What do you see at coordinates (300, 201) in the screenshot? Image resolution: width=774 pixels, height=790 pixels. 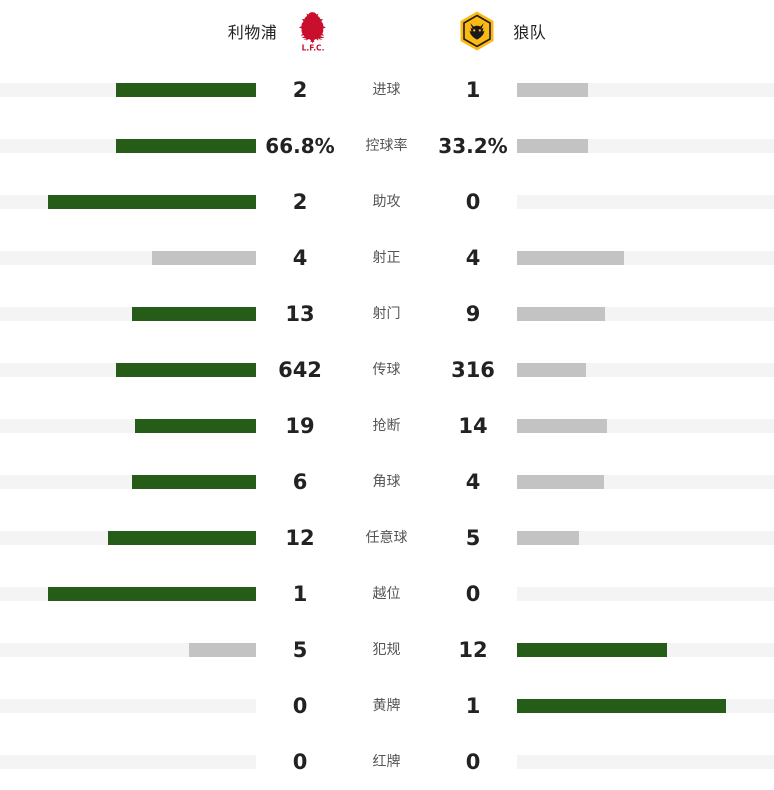 I see `home-stat-value: 2` at bounding box center [300, 201].